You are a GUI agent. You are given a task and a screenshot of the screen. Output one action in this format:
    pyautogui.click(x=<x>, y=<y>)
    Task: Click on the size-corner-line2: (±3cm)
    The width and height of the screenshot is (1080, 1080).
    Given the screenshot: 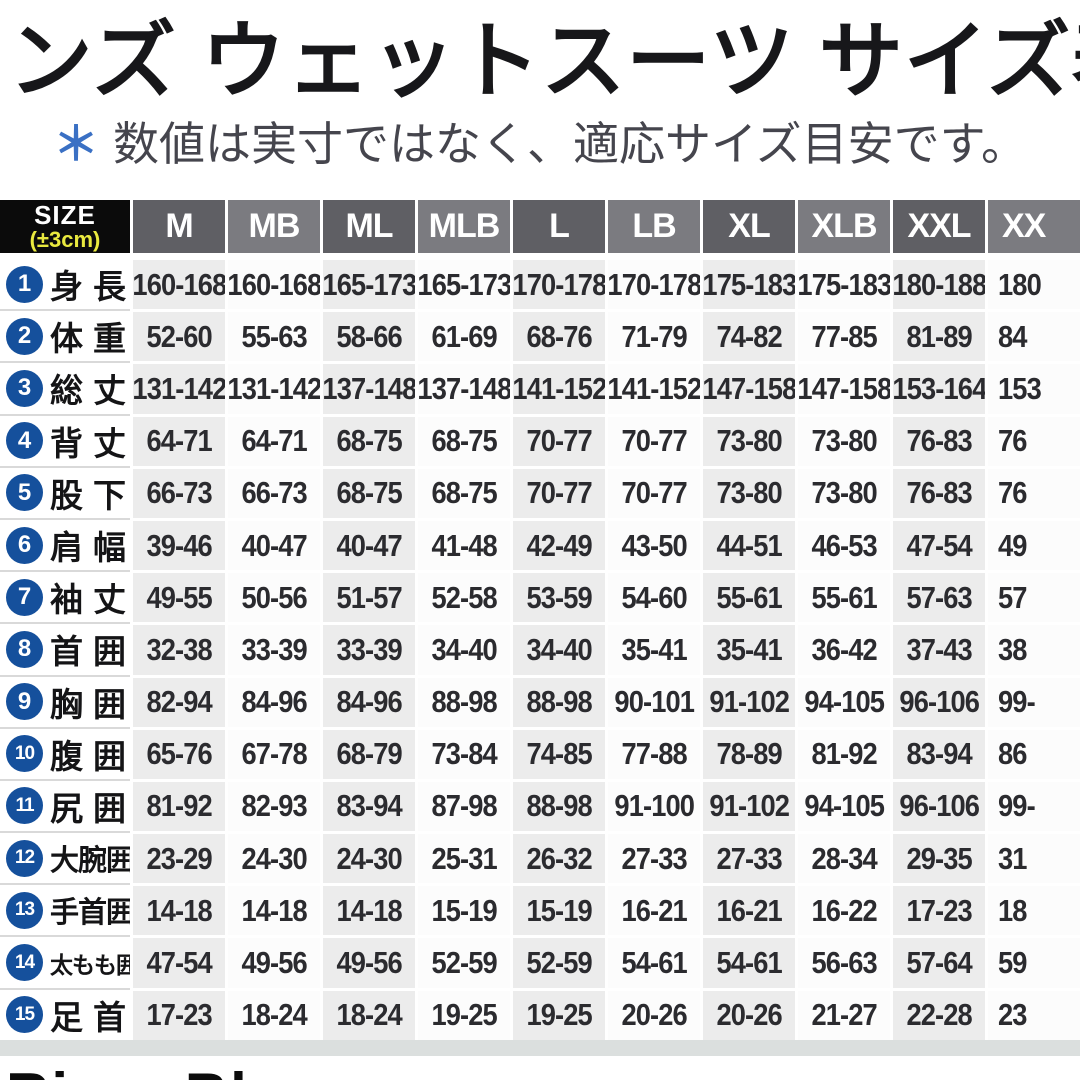 What is the action you would take?
    pyautogui.click(x=65, y=239)
    